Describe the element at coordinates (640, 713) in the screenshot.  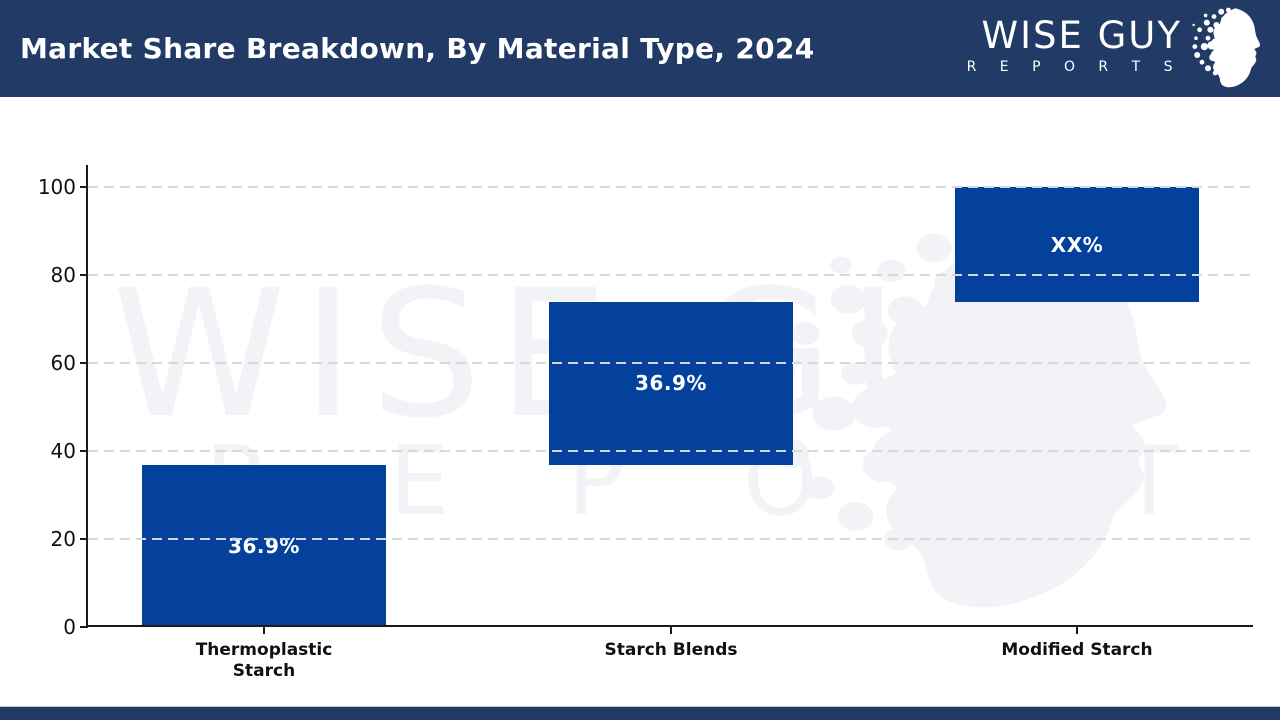
I see `footer-band` at that location.